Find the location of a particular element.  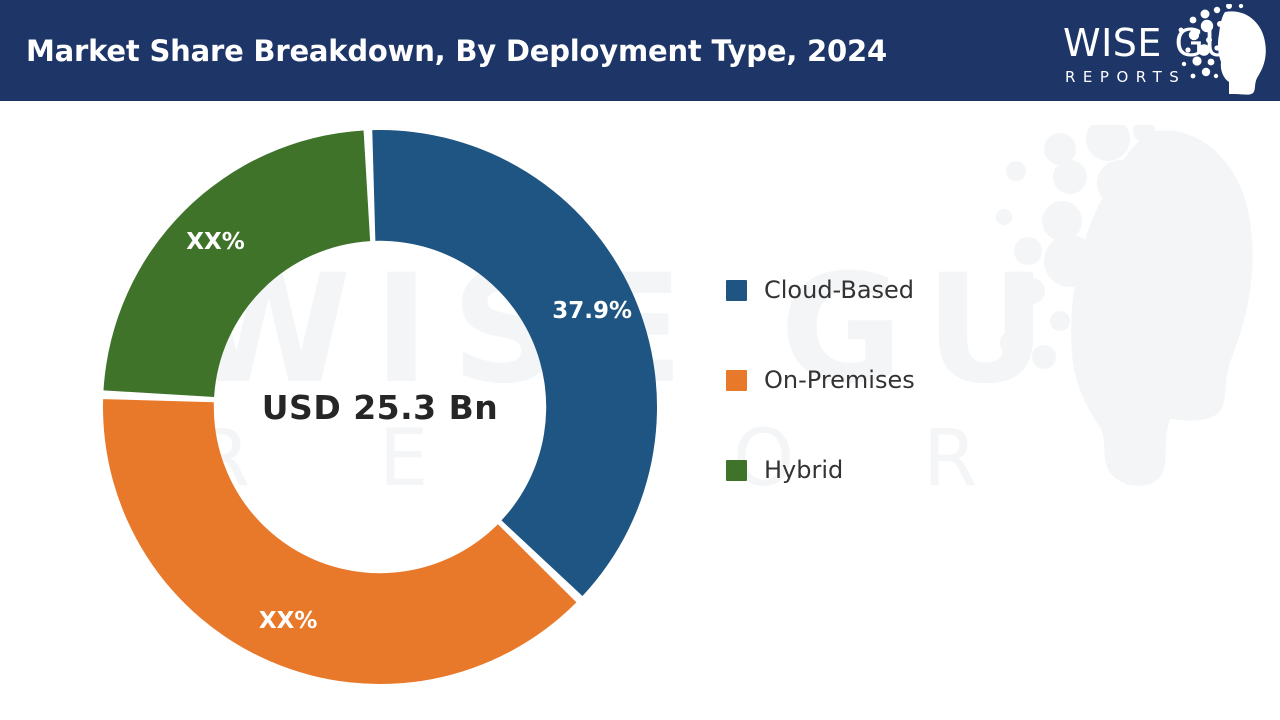

slice-label-on-premises: XX% is located at coordinates (288, 620).